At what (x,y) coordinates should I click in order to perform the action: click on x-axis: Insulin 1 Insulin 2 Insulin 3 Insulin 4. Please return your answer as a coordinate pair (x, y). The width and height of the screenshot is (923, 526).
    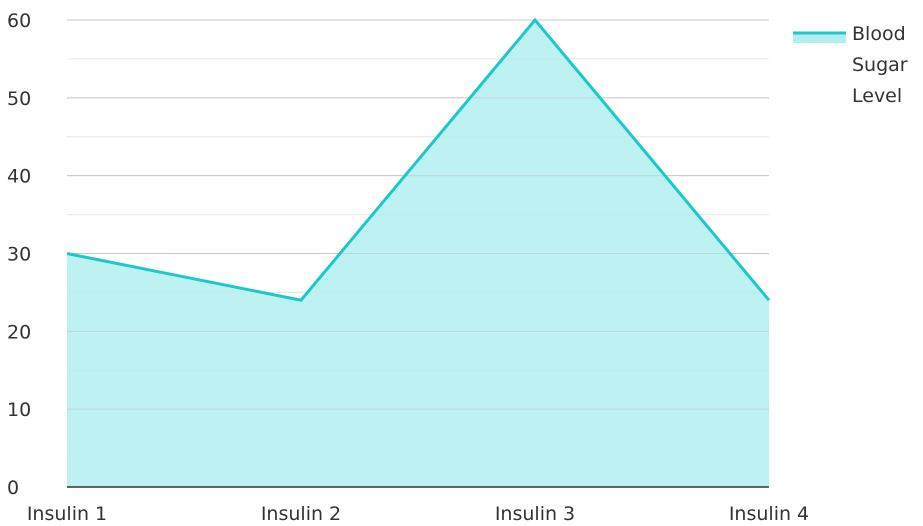
    Looking at the image, I should click on (418, 514).